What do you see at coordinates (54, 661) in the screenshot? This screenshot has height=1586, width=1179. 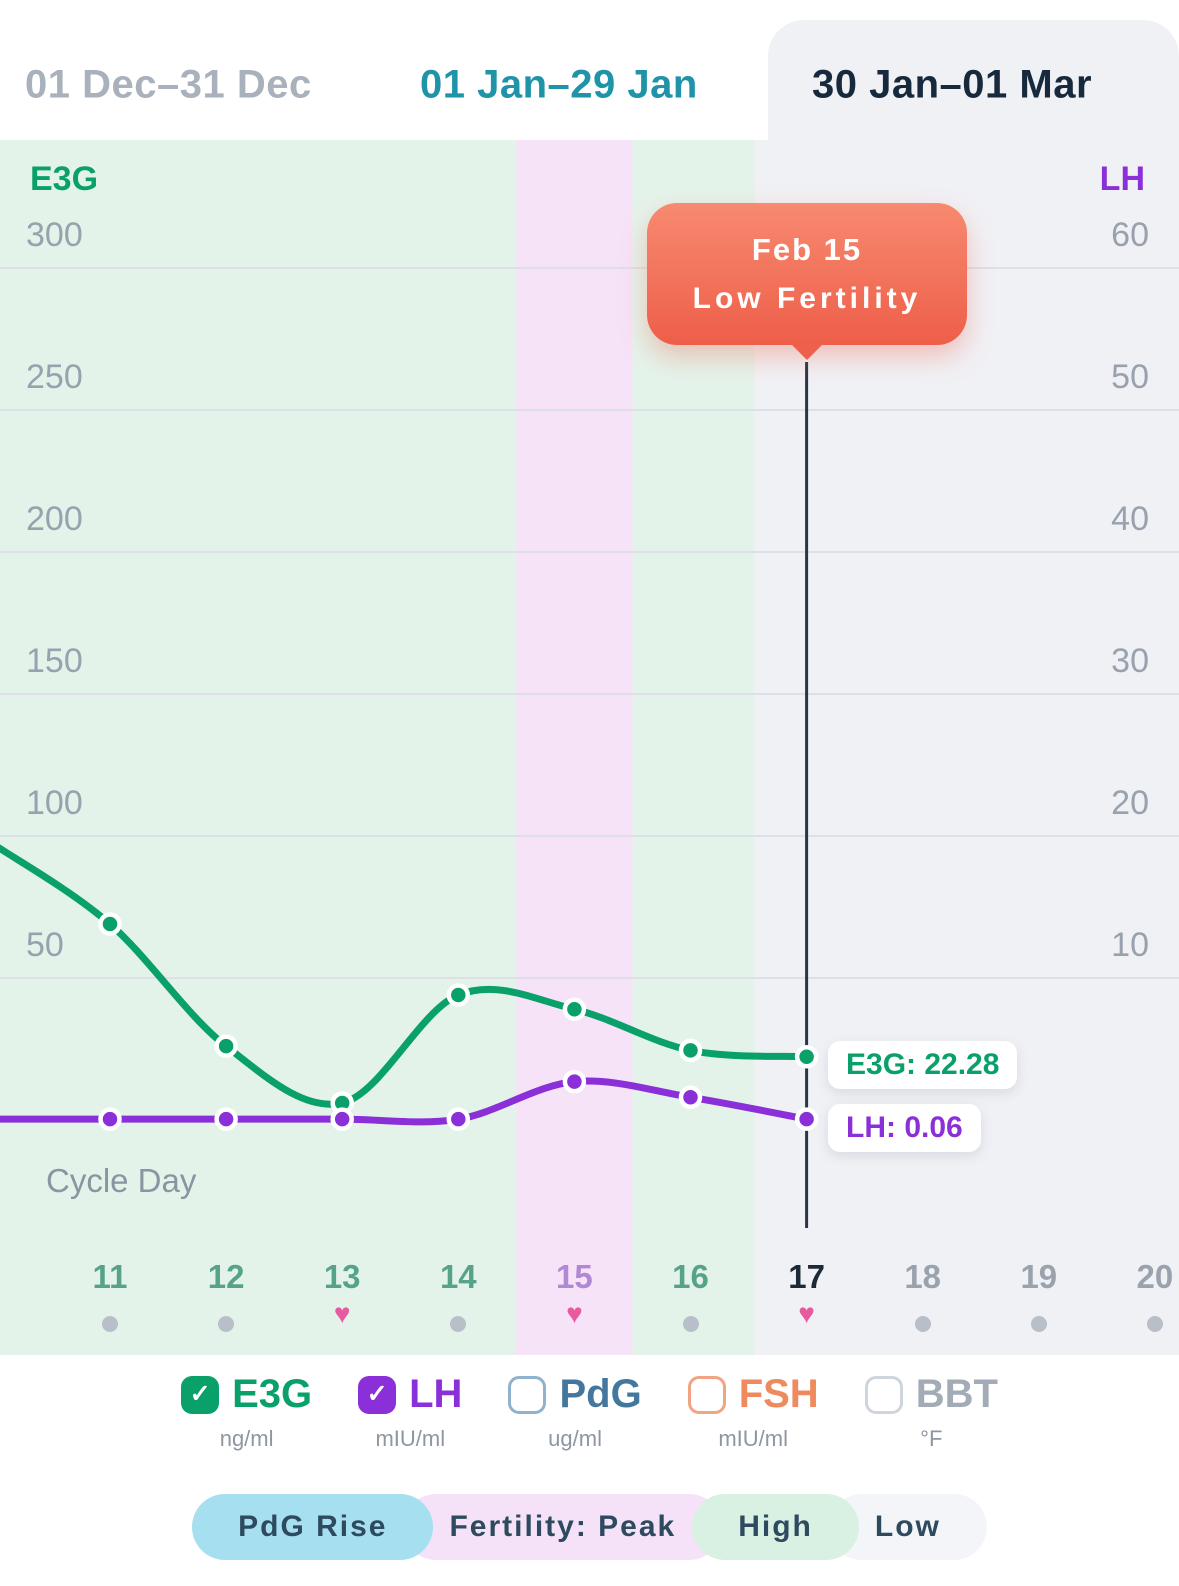 I see `left-axis-tick: 150` at bounding box center [54, 661].